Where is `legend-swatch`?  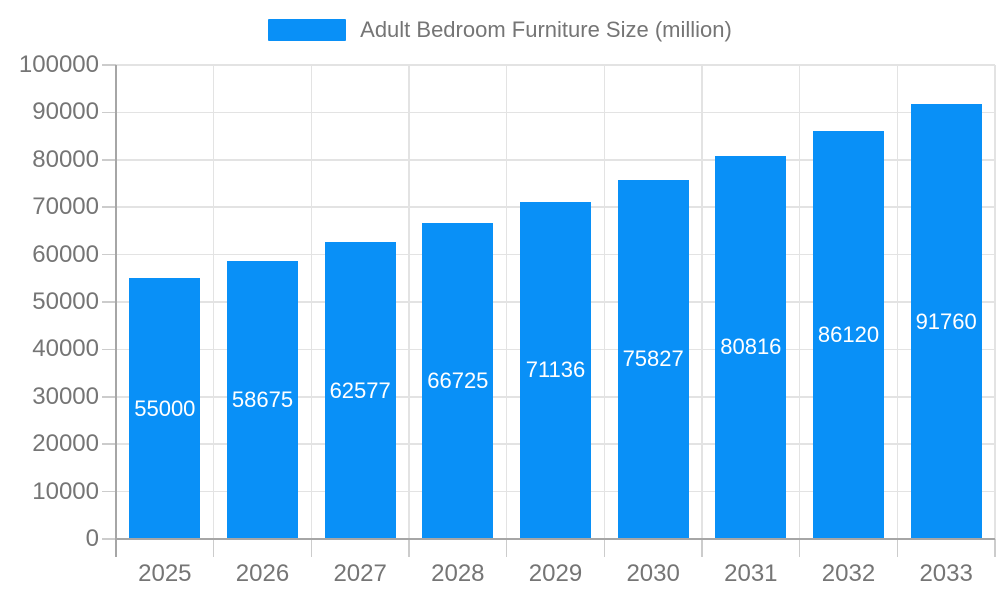
legend-swatch is located at coordinates (307, 30).